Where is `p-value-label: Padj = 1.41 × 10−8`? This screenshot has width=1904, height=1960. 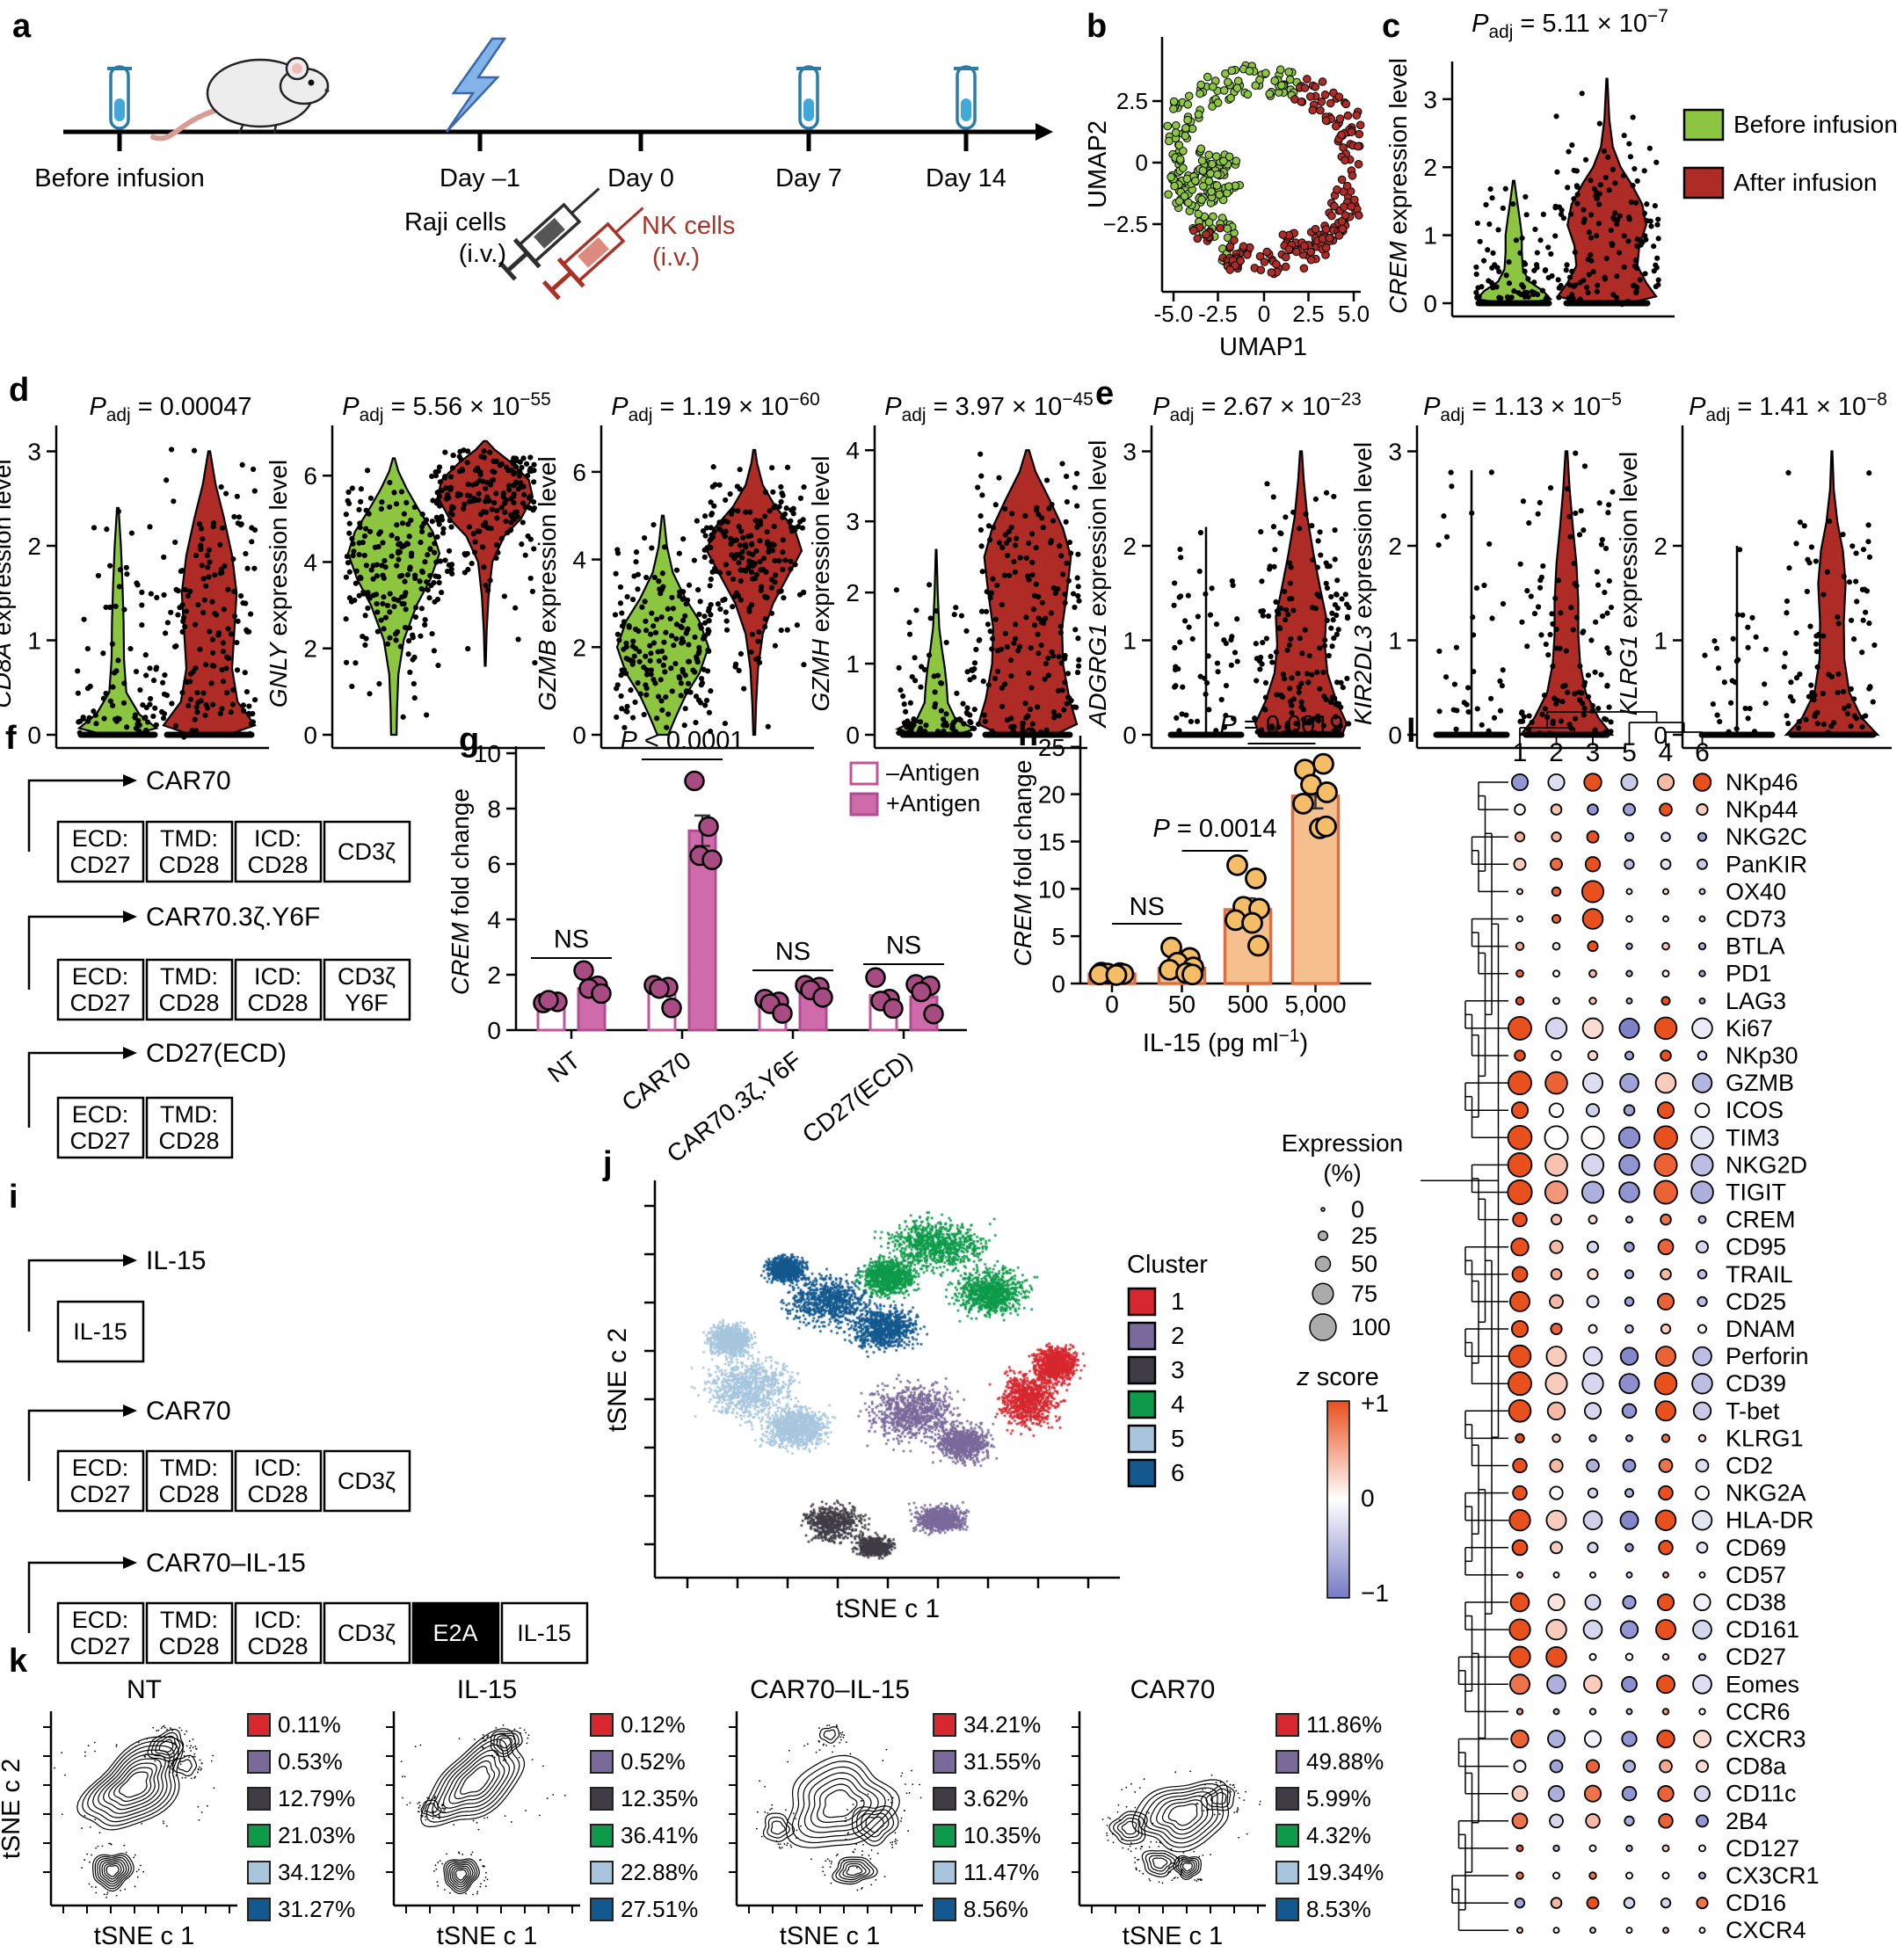
p-value-label: Padj = 1.41 × 10−8 is located at coordinates (1788, 407).